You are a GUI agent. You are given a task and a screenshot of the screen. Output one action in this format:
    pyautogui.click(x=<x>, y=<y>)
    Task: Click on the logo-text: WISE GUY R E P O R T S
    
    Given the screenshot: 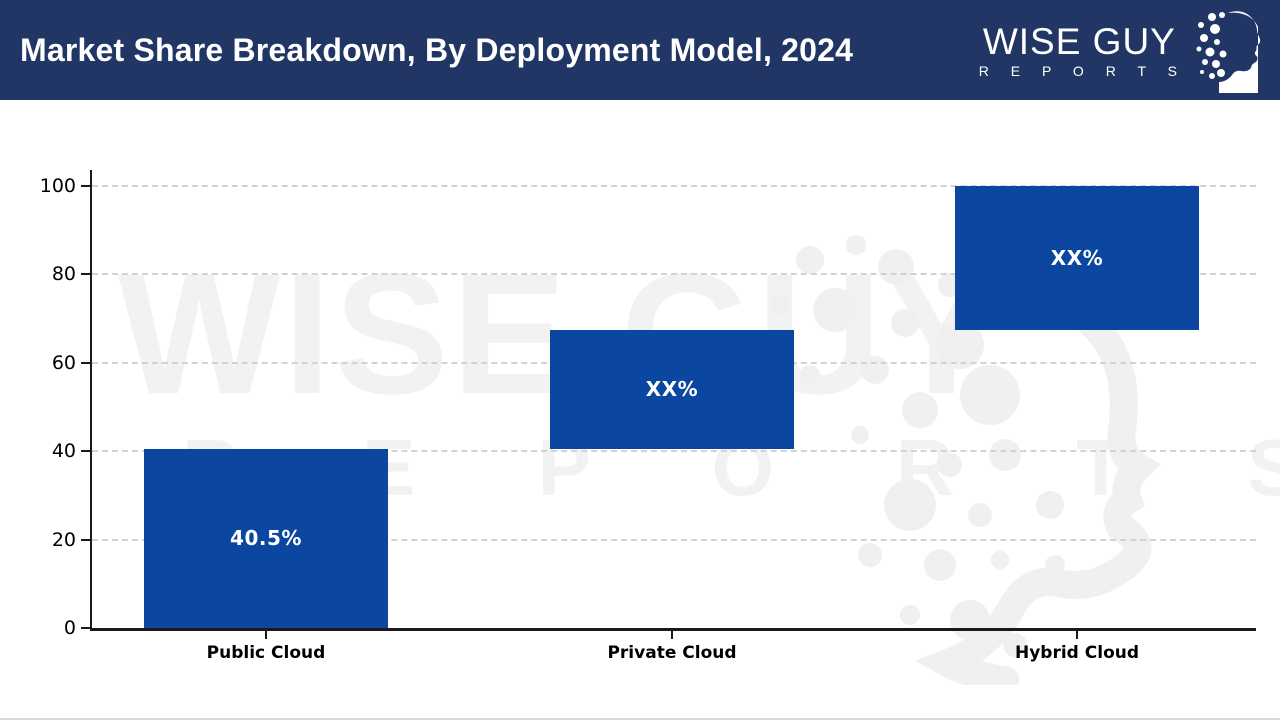 What is the action you would take?
    pyautogui.click(x=1079, y=49)
    